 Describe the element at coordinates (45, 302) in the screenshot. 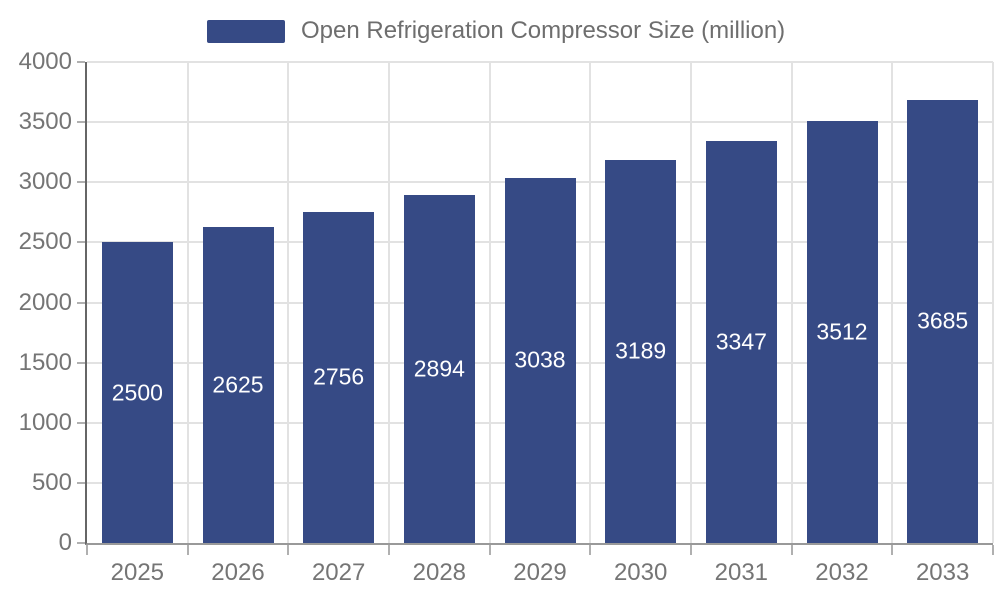

I see `y-tick-label: 2000` at that location.